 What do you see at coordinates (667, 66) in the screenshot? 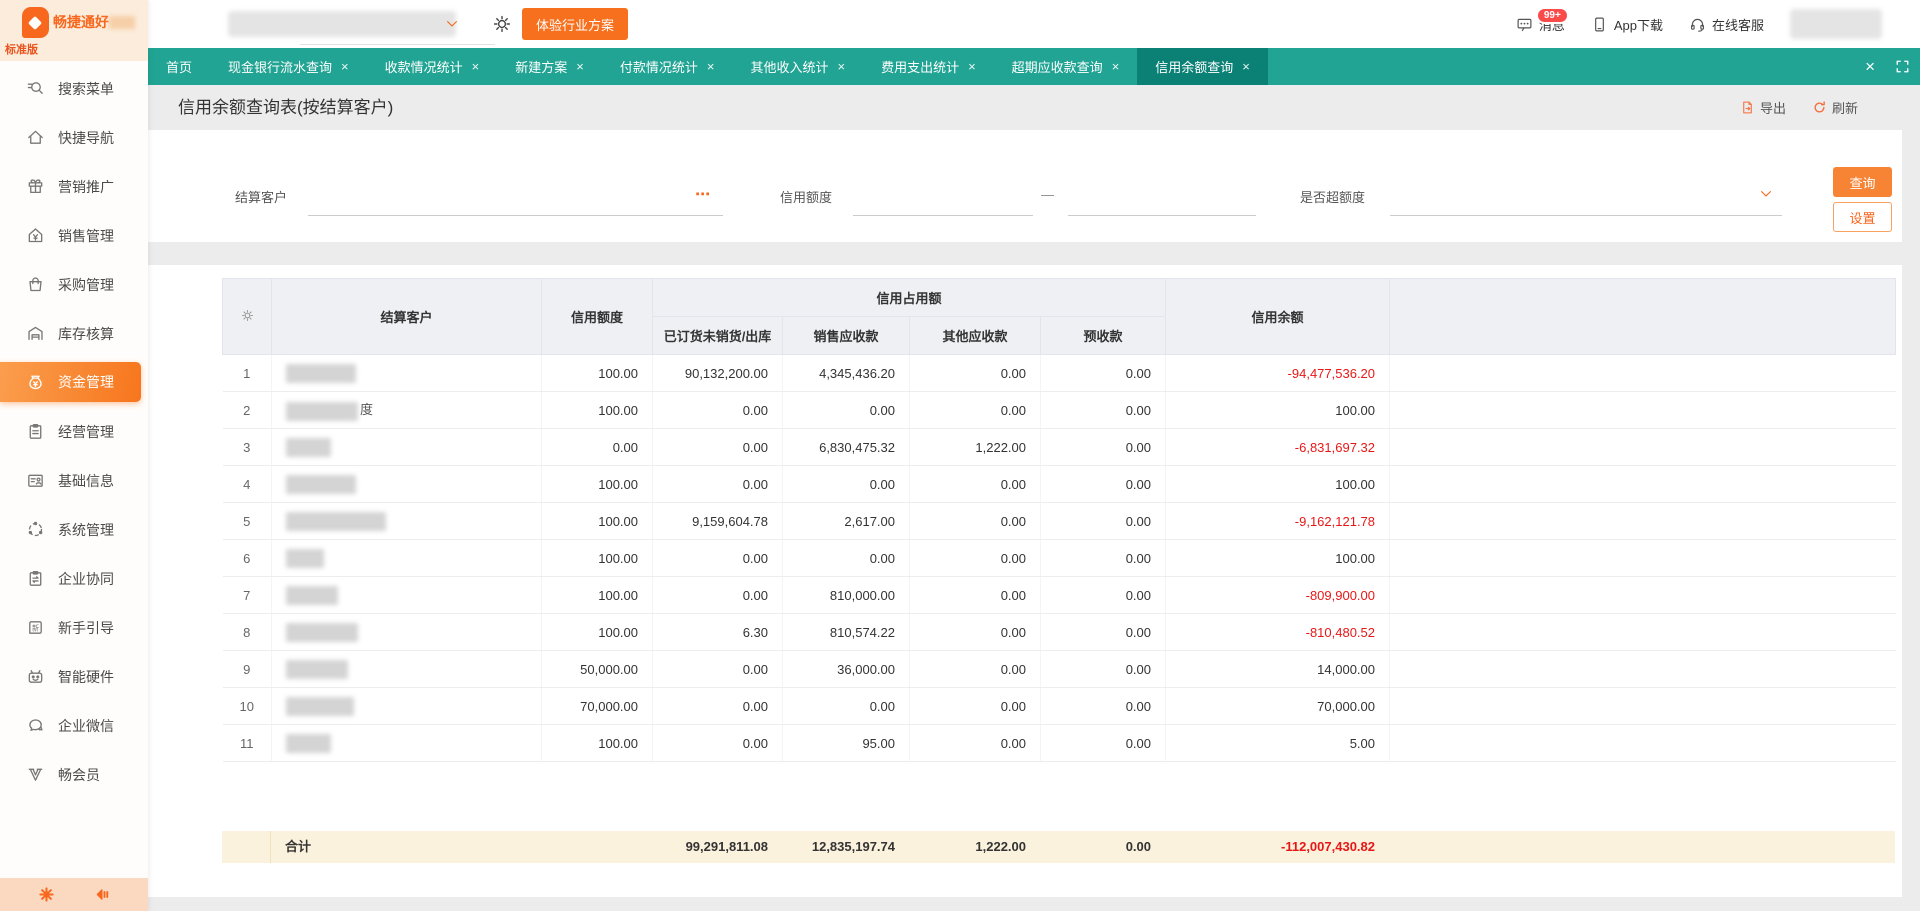
I see `tab-4: 付款情况统计 ×` at bounding box center [667, 66].